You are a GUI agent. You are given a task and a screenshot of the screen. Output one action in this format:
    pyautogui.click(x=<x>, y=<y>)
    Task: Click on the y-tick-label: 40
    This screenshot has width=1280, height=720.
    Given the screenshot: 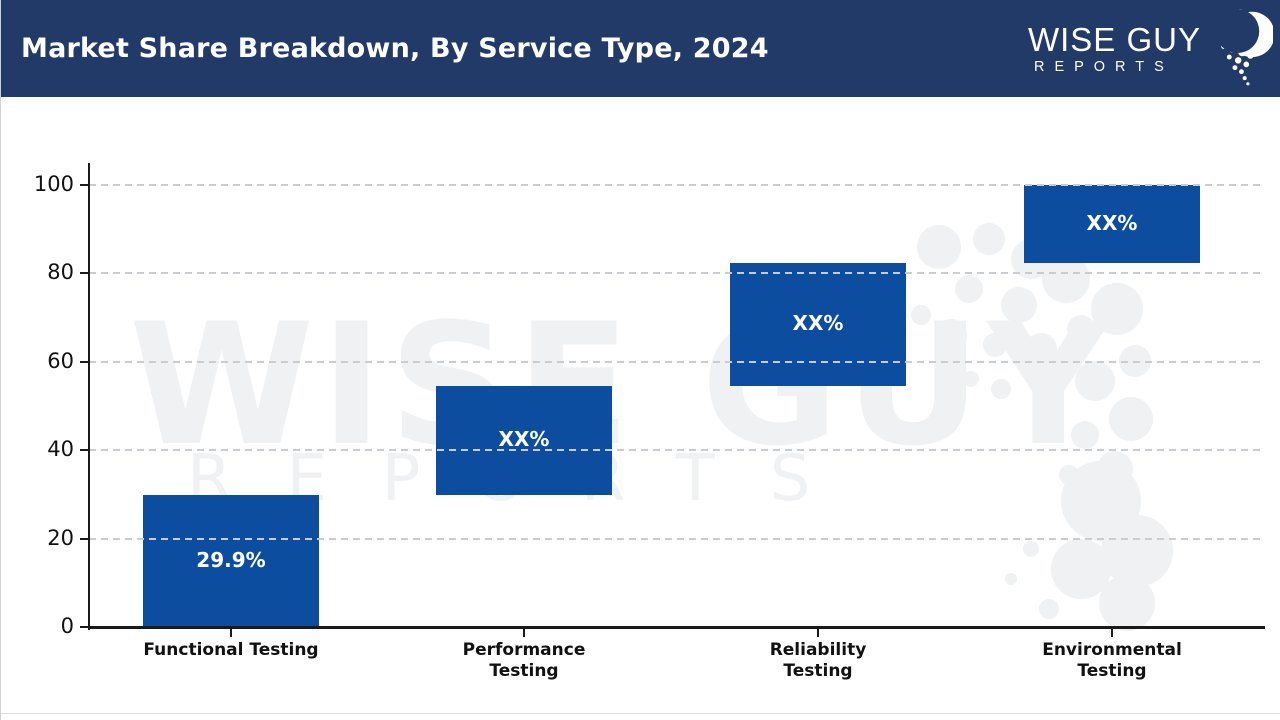 What is the action you would take?
    pyautogui.click(x=60, y=449)
    